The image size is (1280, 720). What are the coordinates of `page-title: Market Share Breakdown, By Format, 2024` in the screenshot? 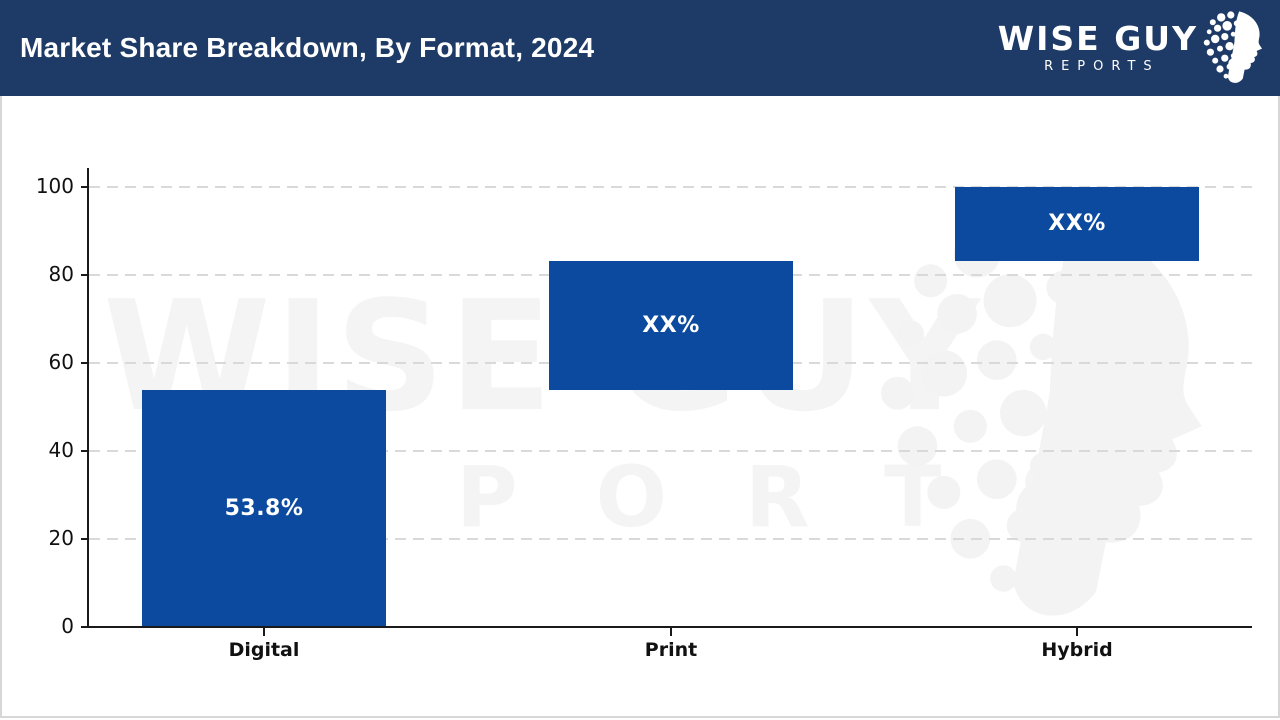 It's located at (307, 47).